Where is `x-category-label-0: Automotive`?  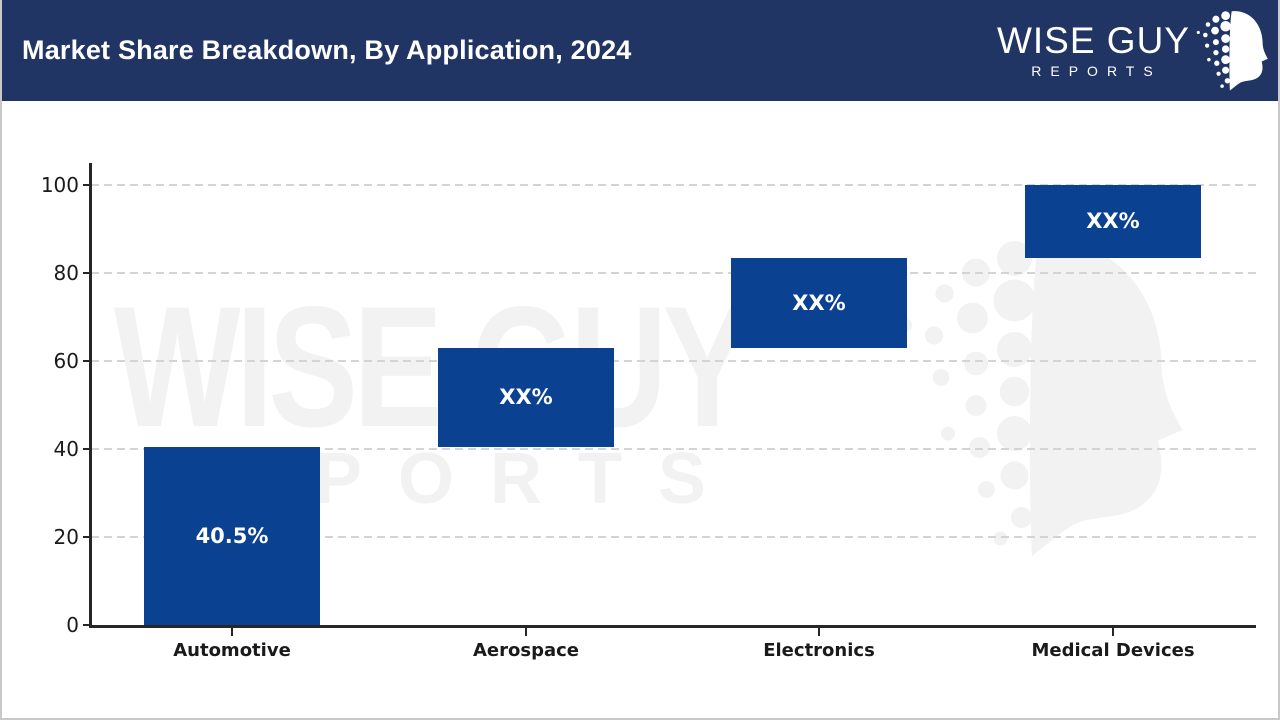 x-category-label-0: Automotive is located at coordinates (232, 650).